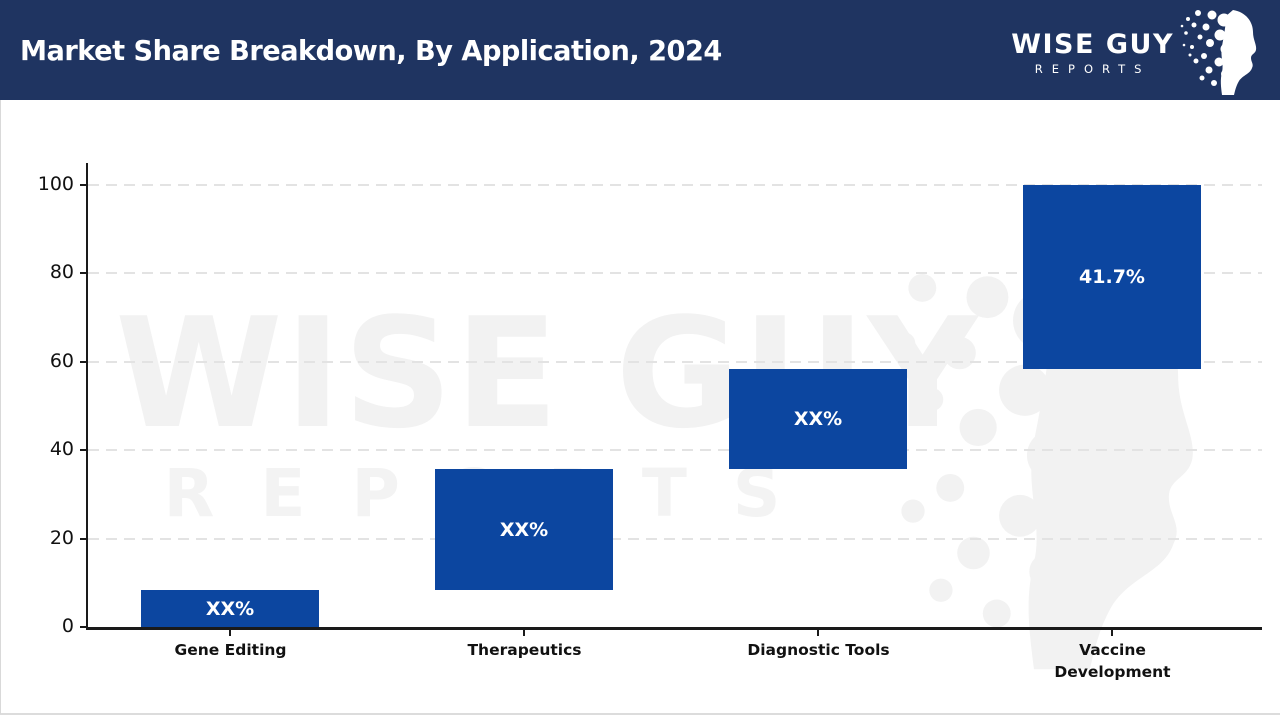 This screenshot has height=720, width=1280. I want to click on bar-therapeutics: XX%, so click(524, 529).